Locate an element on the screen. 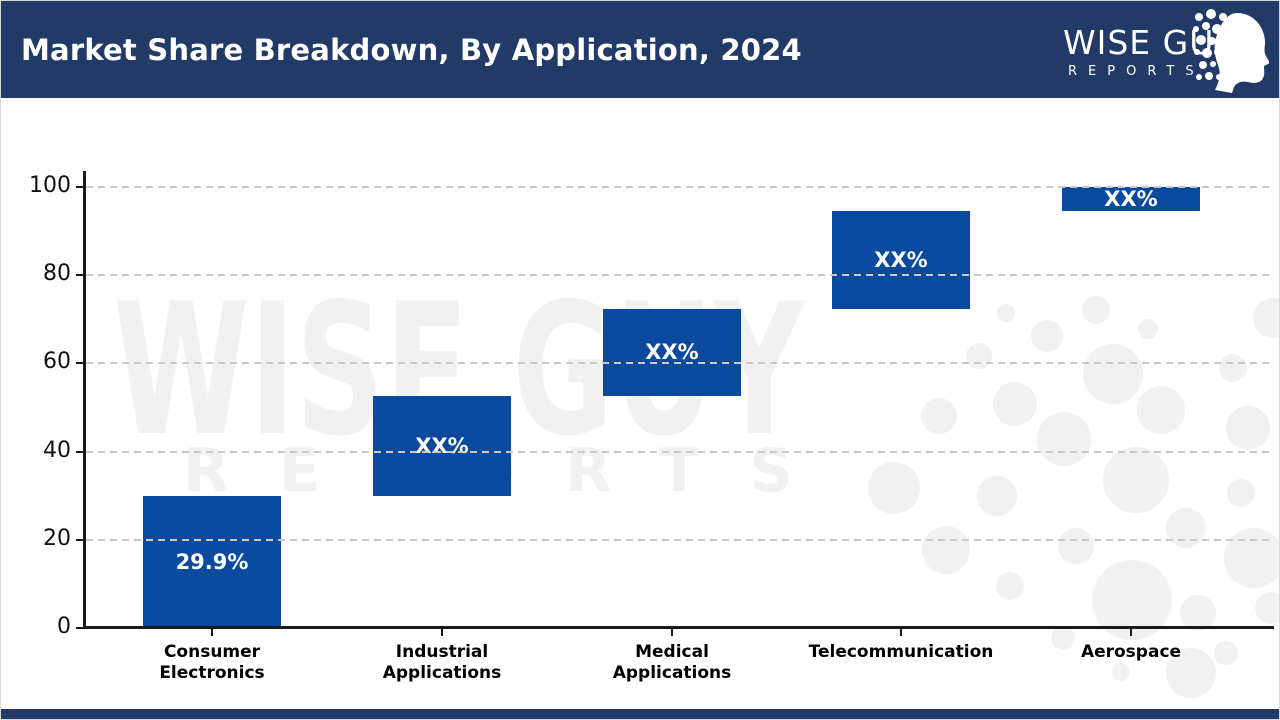 The height and width of the screenshot is (720, 1280). bar-aerospace: XX% is located at coordinates (1131, 199).